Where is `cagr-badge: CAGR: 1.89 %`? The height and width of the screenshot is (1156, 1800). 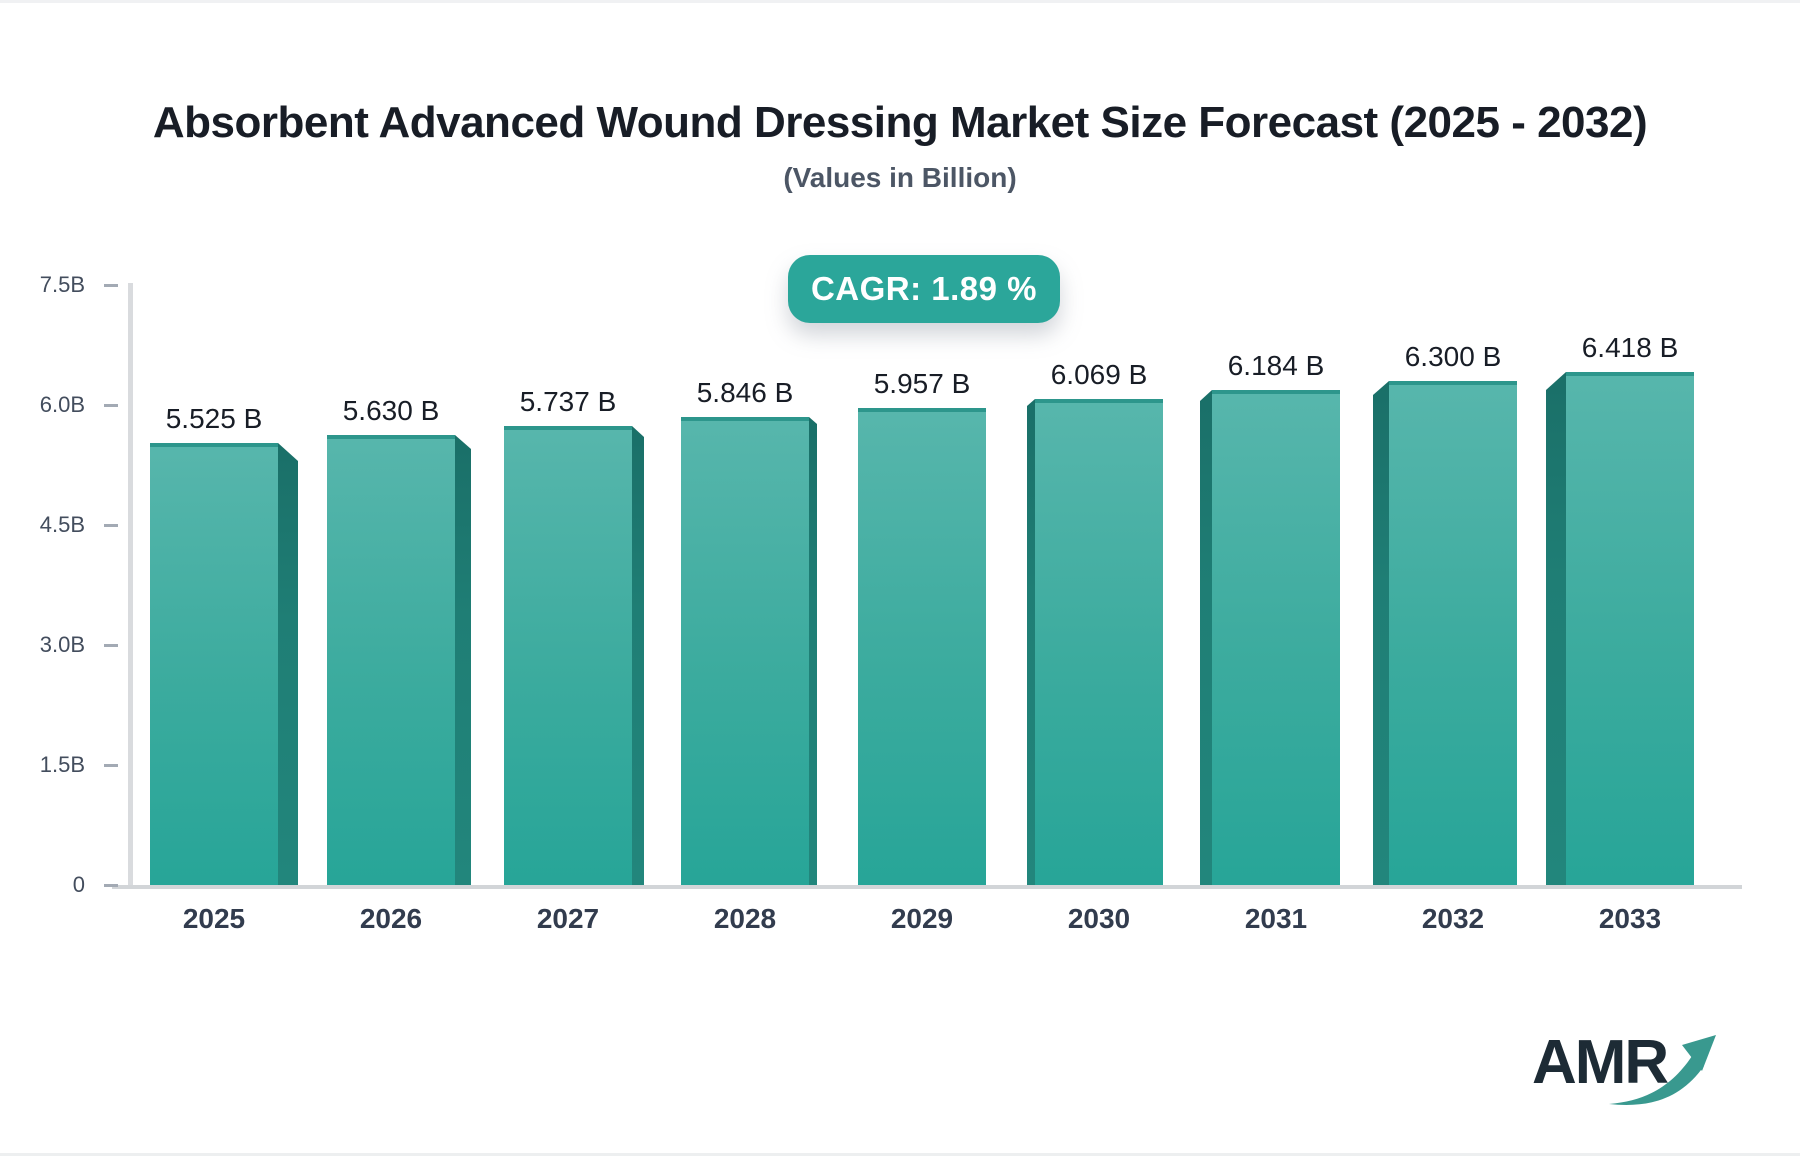 cagr-badge: CAGR: 1.89 % is located at coordinates (924, 289).